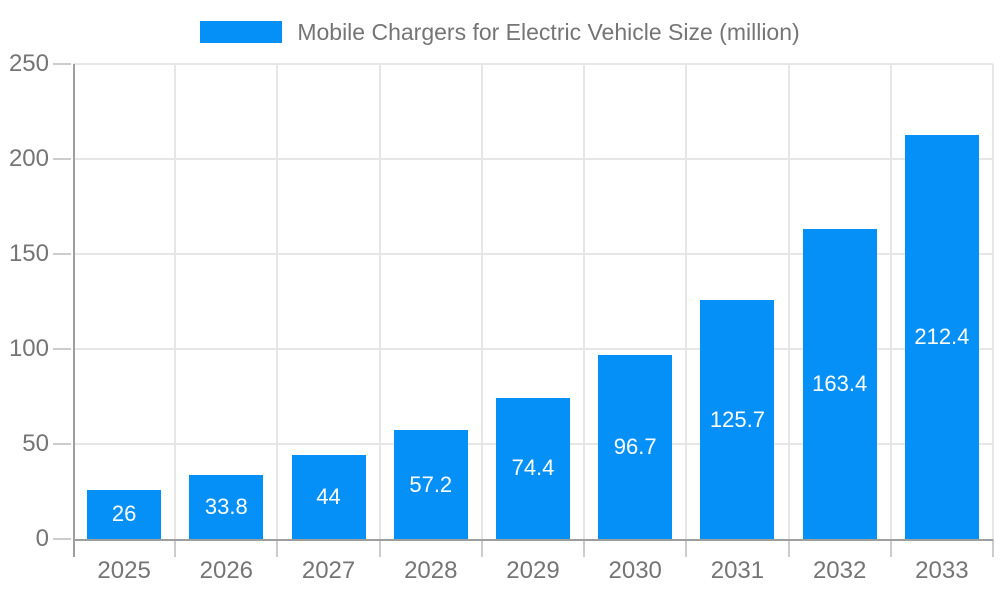 The width and height of the screenshot is (1000, 600). I want to click on bar-2029, so click(533, 468).